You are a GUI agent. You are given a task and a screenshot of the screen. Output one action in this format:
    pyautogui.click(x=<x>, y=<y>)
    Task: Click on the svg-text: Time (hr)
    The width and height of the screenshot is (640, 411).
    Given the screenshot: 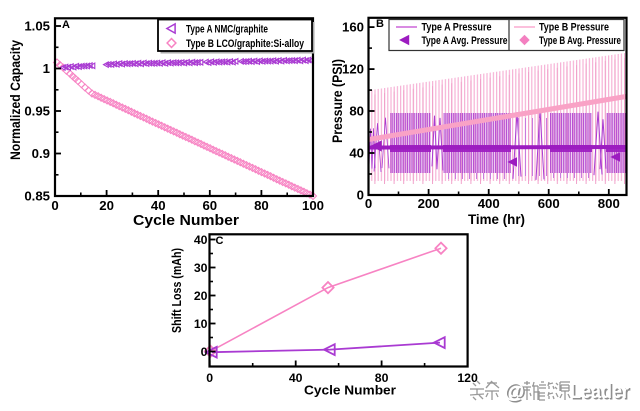 What is the action you would take?
    pyautogui.click(x=496, y=219)
    